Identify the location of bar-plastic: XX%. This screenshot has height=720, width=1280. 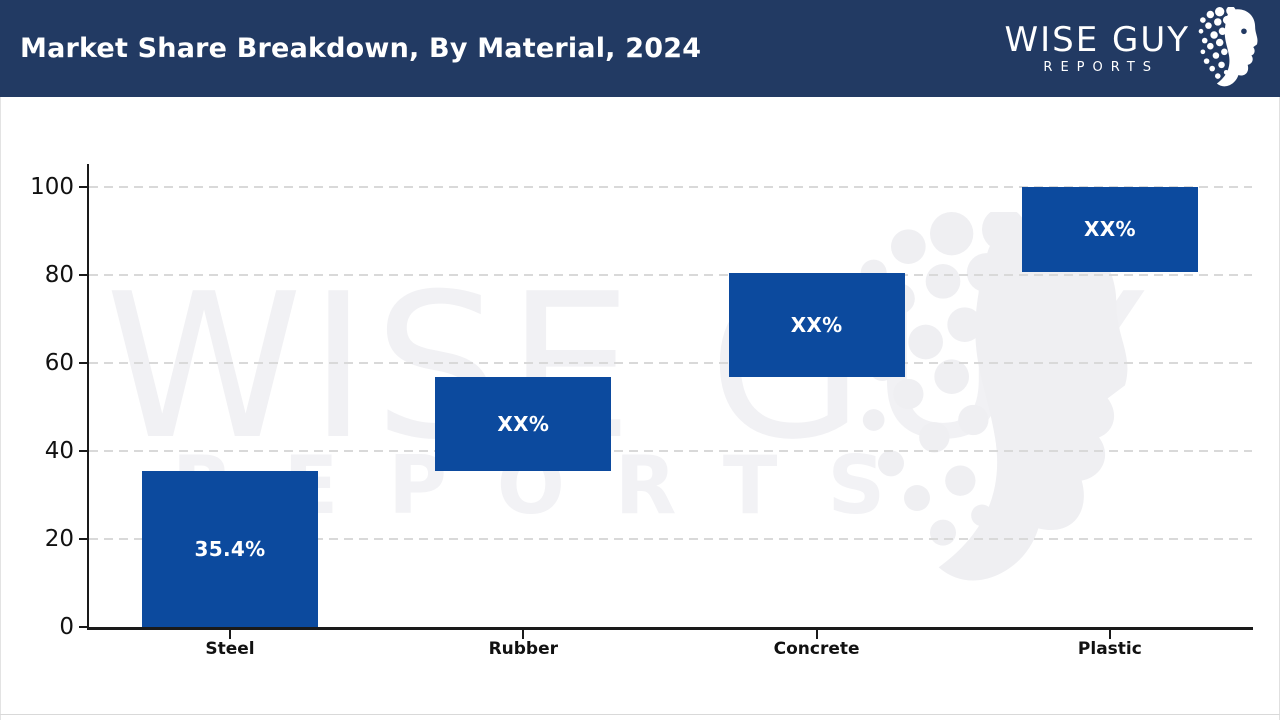
(1109, 229).